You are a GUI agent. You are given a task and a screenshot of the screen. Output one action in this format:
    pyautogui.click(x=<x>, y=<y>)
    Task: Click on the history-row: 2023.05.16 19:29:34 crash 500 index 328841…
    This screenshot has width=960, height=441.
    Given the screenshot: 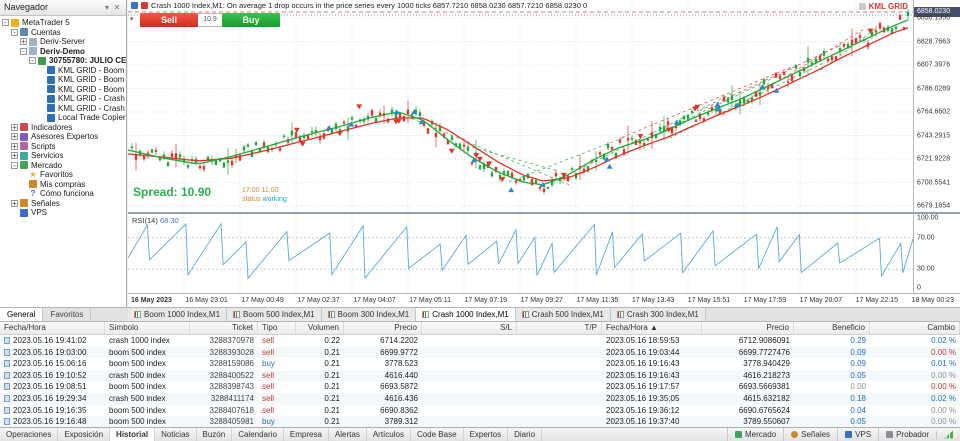 What is the action you would take?
    pyautogui.click(x=480, y=398)
    